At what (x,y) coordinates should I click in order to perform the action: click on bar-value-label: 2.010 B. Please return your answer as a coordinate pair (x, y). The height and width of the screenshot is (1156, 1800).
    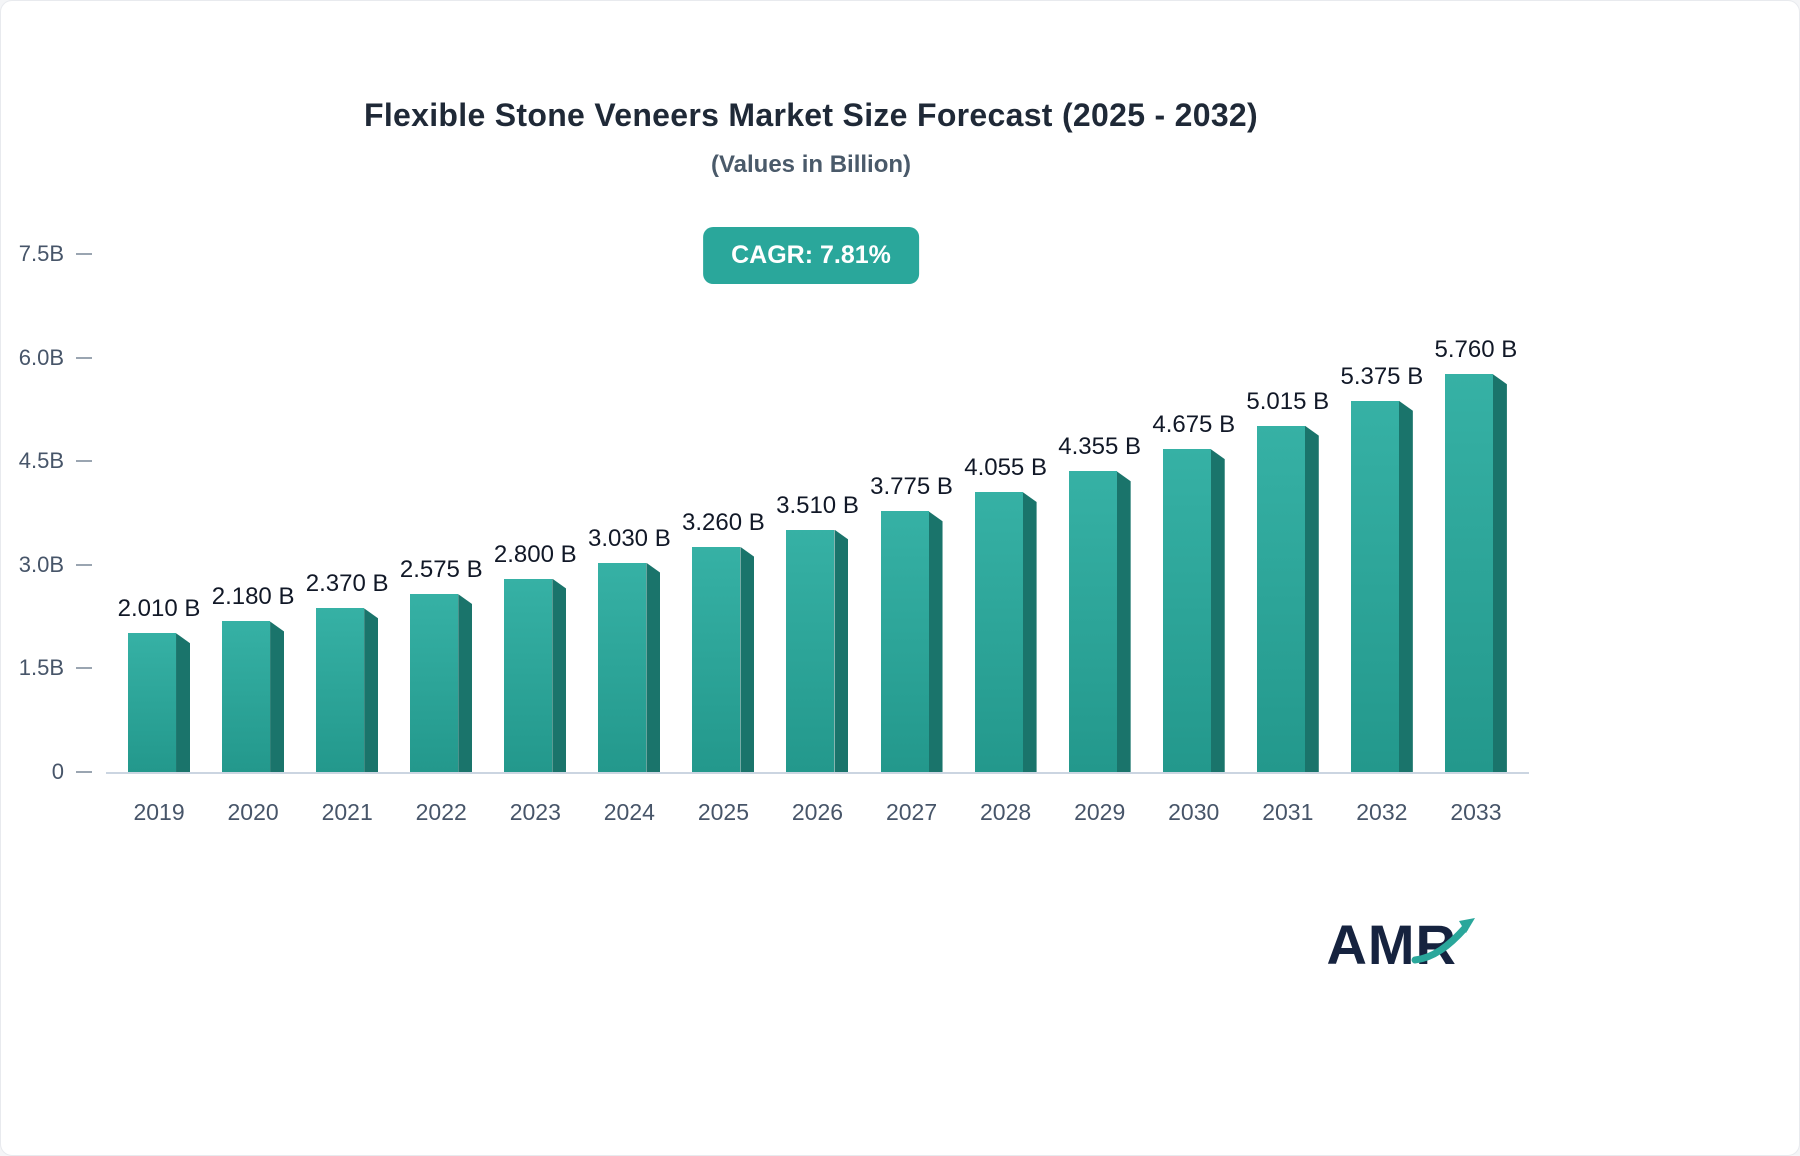
    Looking at the image, I should click on (159, 609).